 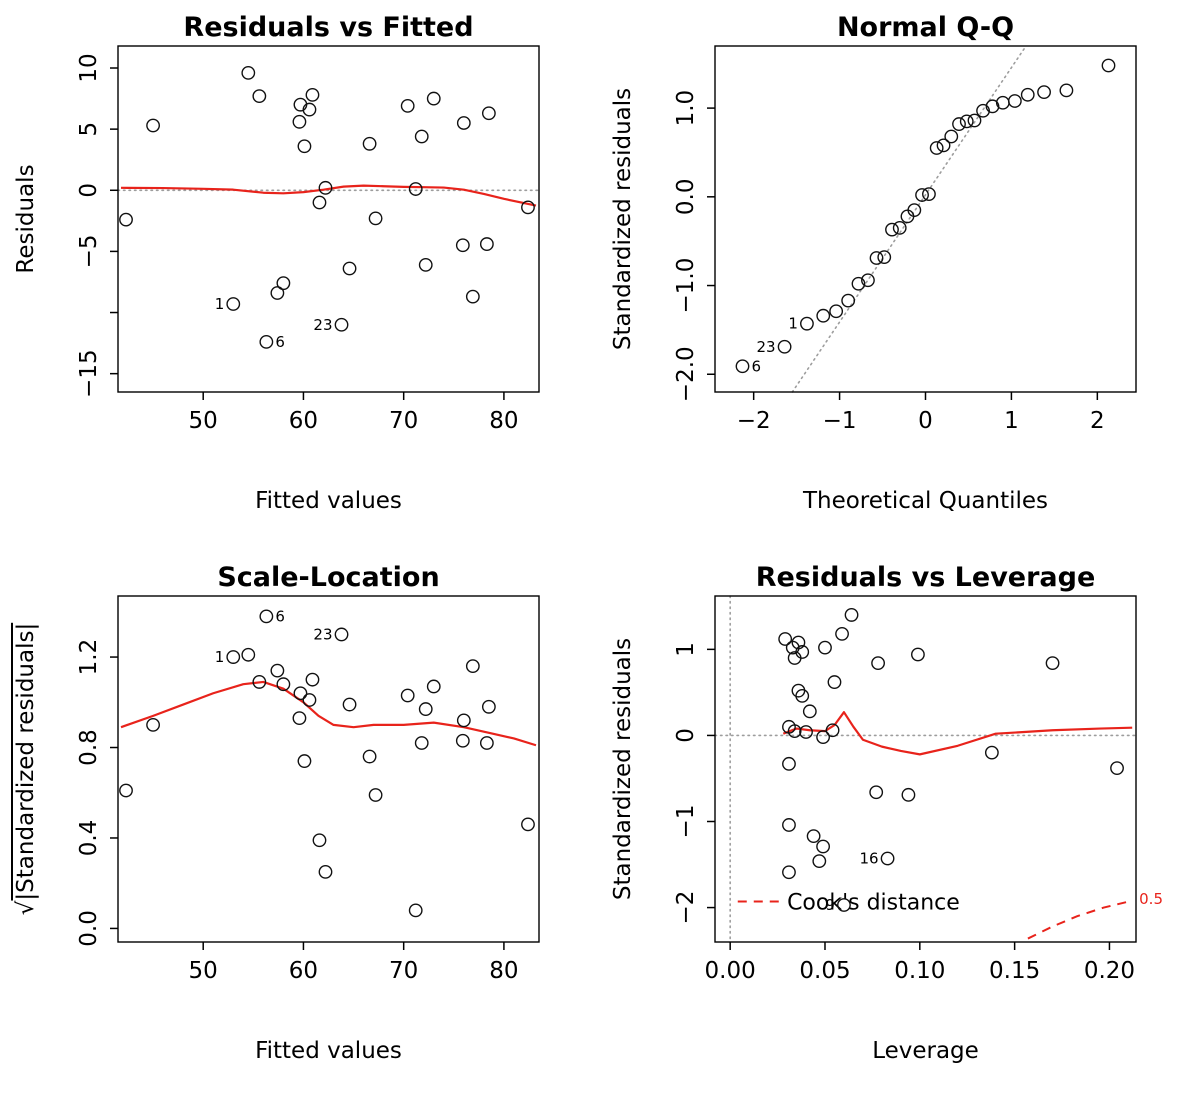 What do you see at coordinates (26, 908) in the screenshot?
I see `sqrt-radical: √` at bounding box center [26, 908].